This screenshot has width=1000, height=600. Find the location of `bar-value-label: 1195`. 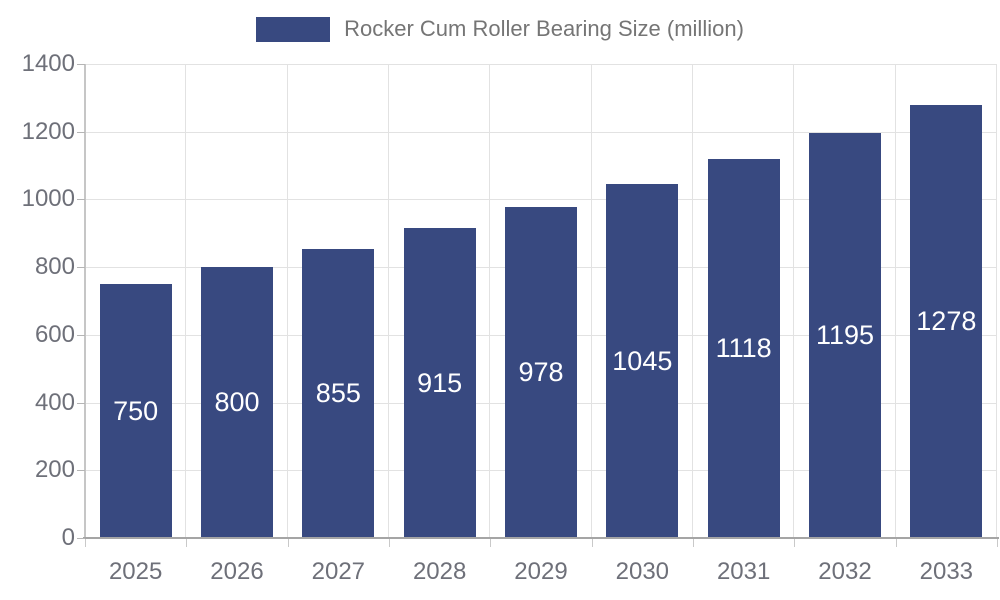

bar-value-label: 1195 is located at coordinates (845, 335).